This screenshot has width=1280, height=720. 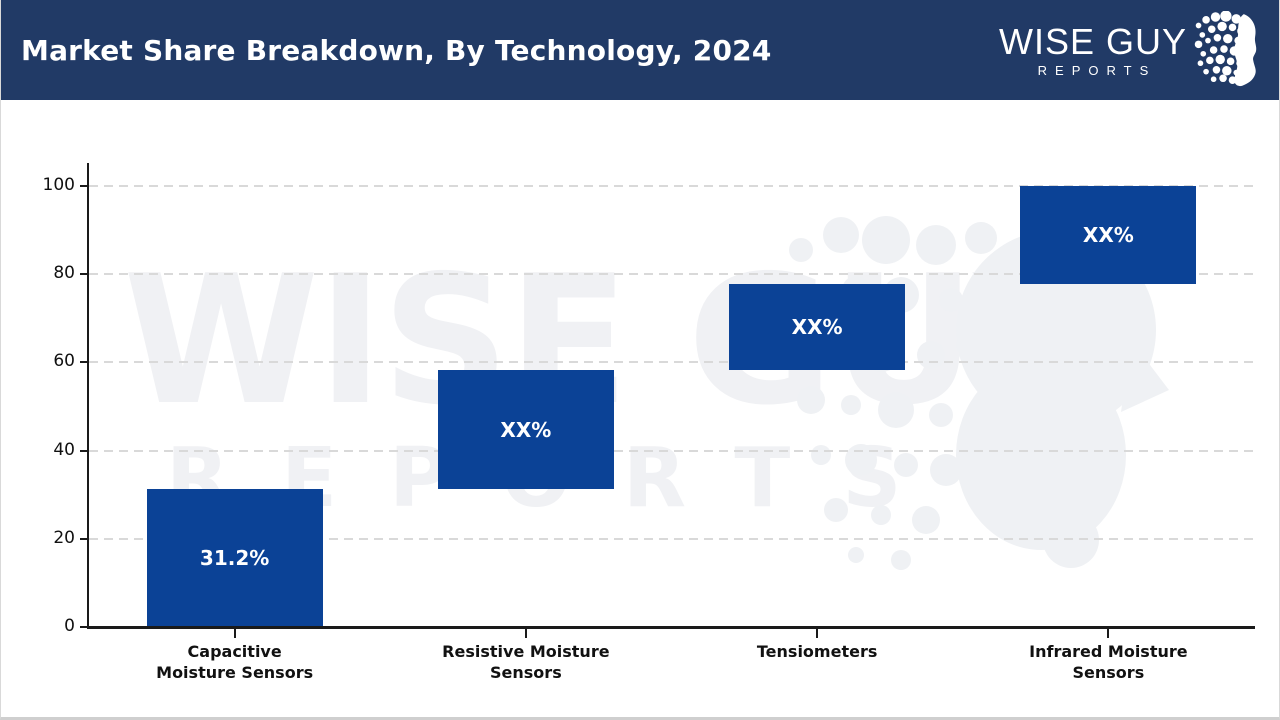 I want to click on x-category-label: Resistive Moisture Sensors, so click(x=526, y=662).